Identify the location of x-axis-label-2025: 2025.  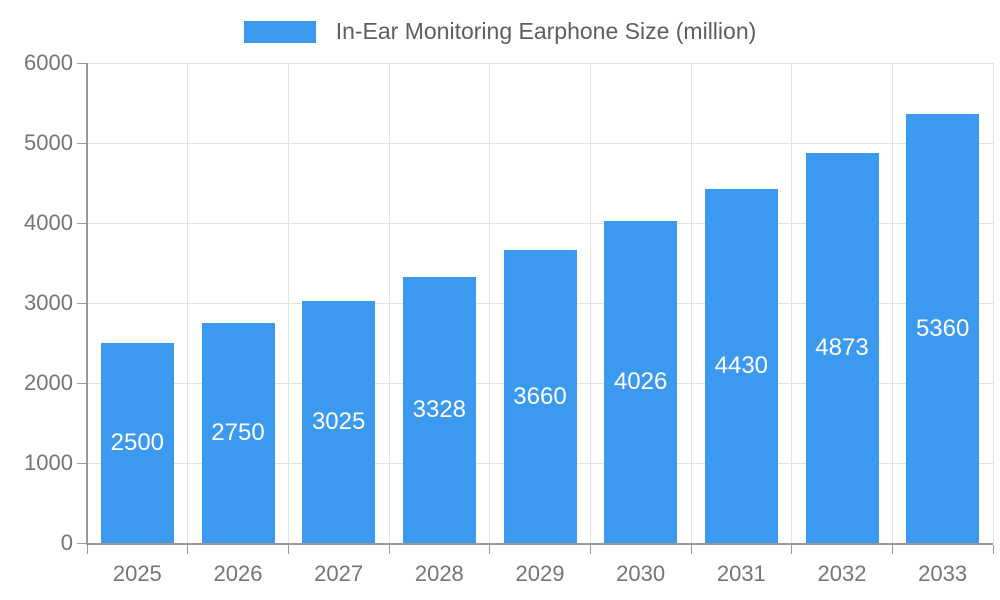
(137, 573).